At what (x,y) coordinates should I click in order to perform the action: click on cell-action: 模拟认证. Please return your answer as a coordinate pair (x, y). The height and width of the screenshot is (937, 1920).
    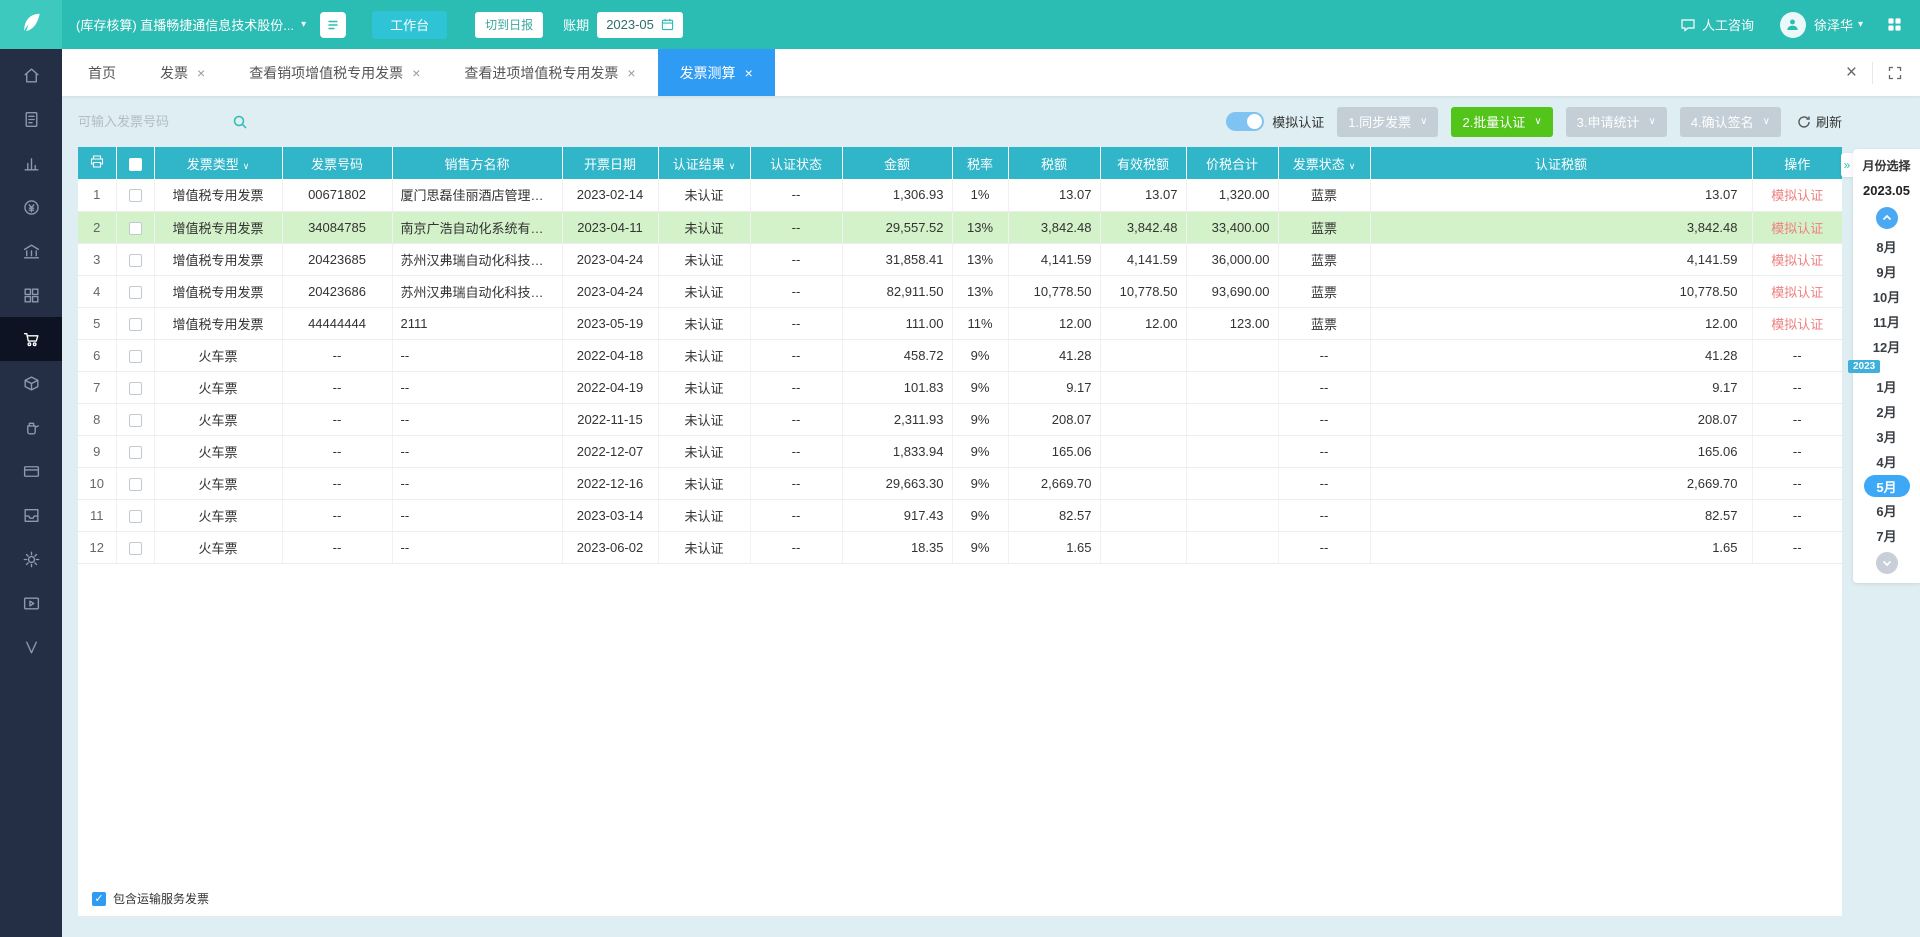
    Looking at the image, I should click on (1797, 259).